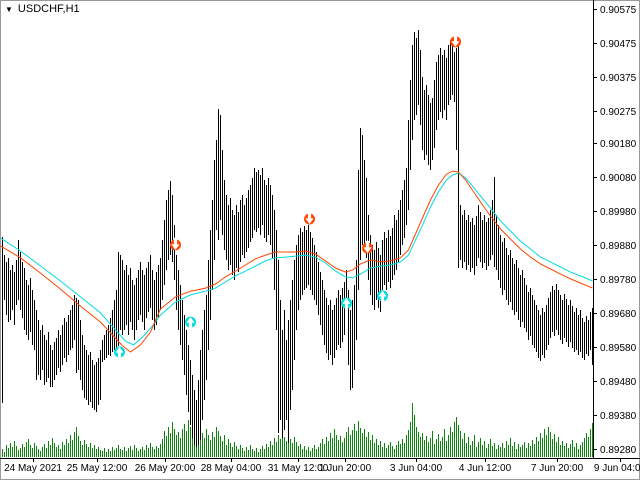  I want to click on price-axis-label: 0.90080, so click(618, 178).